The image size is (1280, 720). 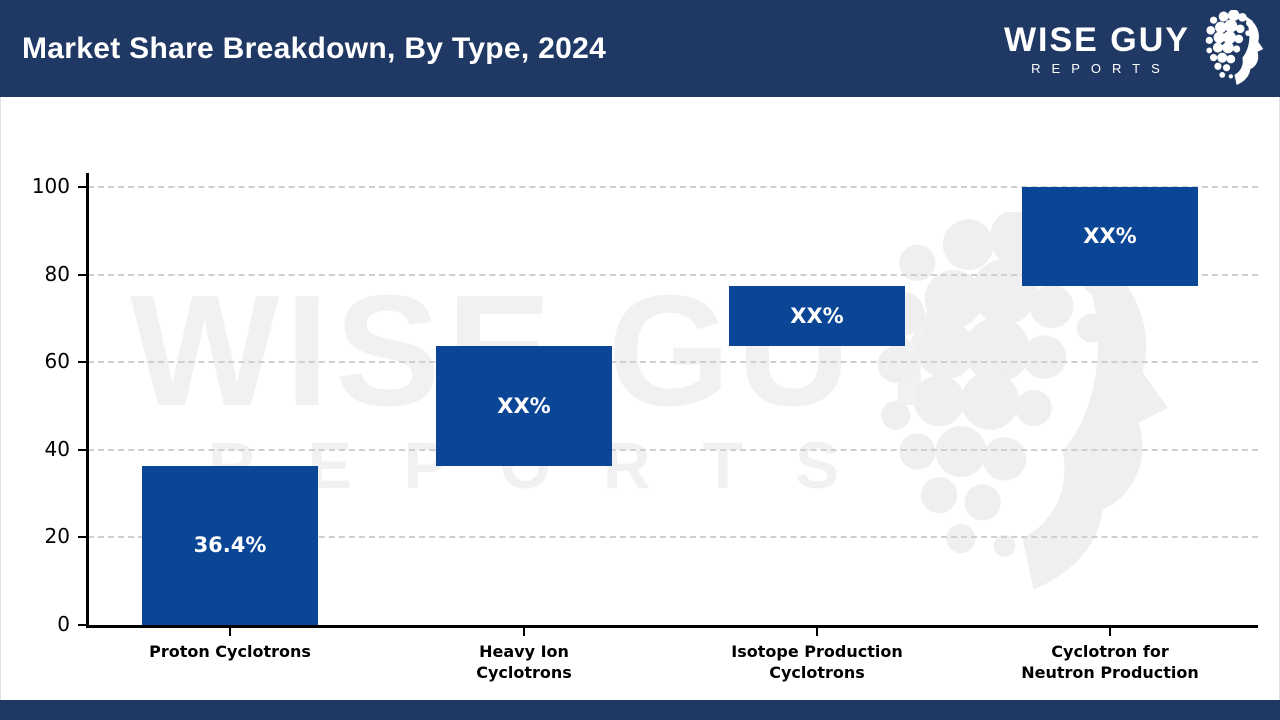 I want to click on y-tick-label: 0, so click(x=63, y=624).